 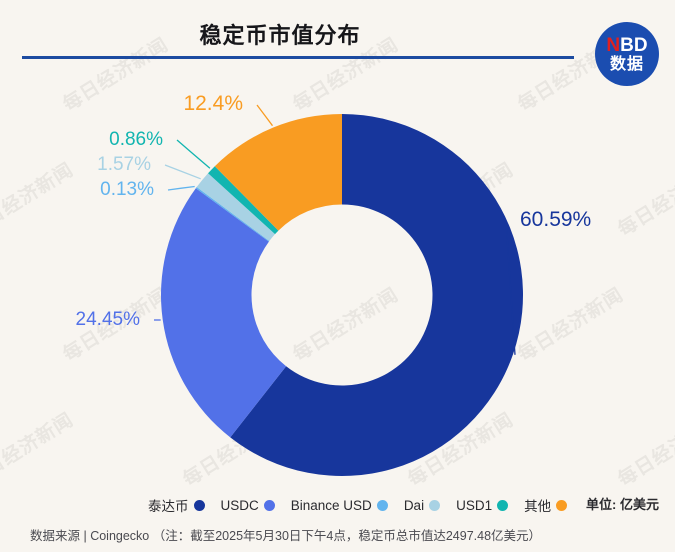 What do you see at coordinates (622, 504) in the screenshot?
I see `legend-unit-label: 单位: 亿美元` at bounding box center [622, 504].